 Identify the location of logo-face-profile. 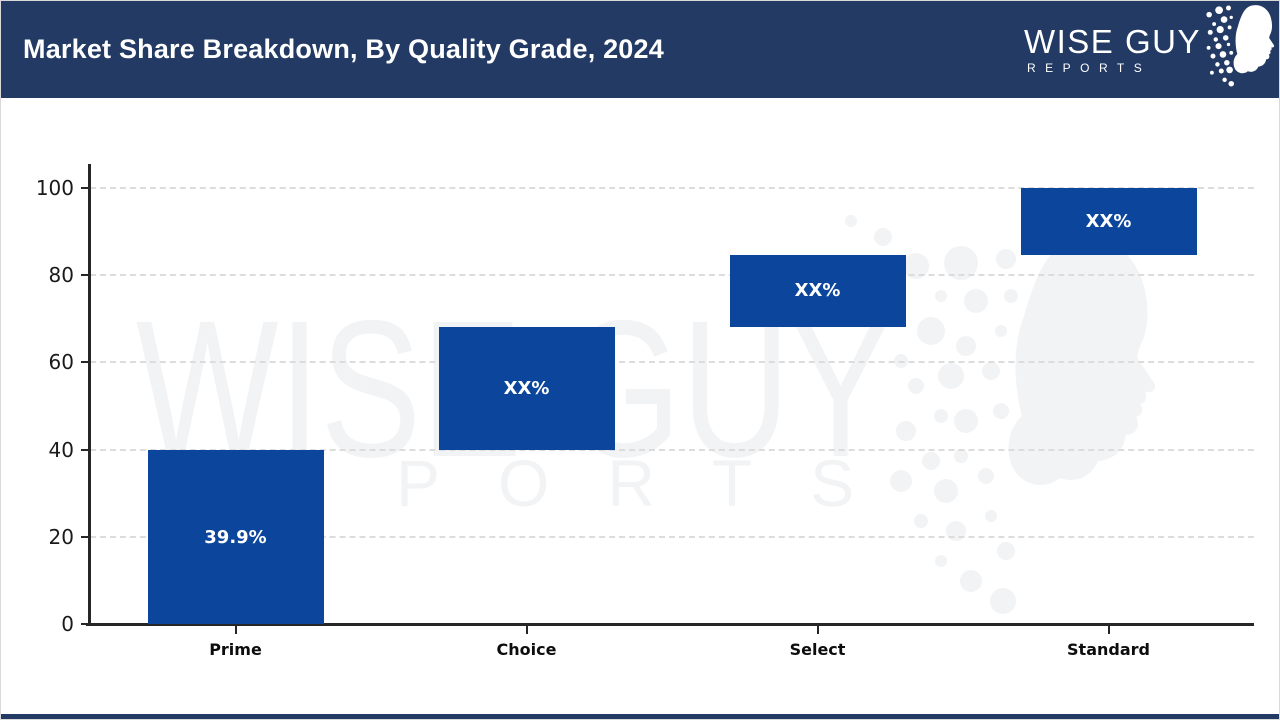
(1254, 38).